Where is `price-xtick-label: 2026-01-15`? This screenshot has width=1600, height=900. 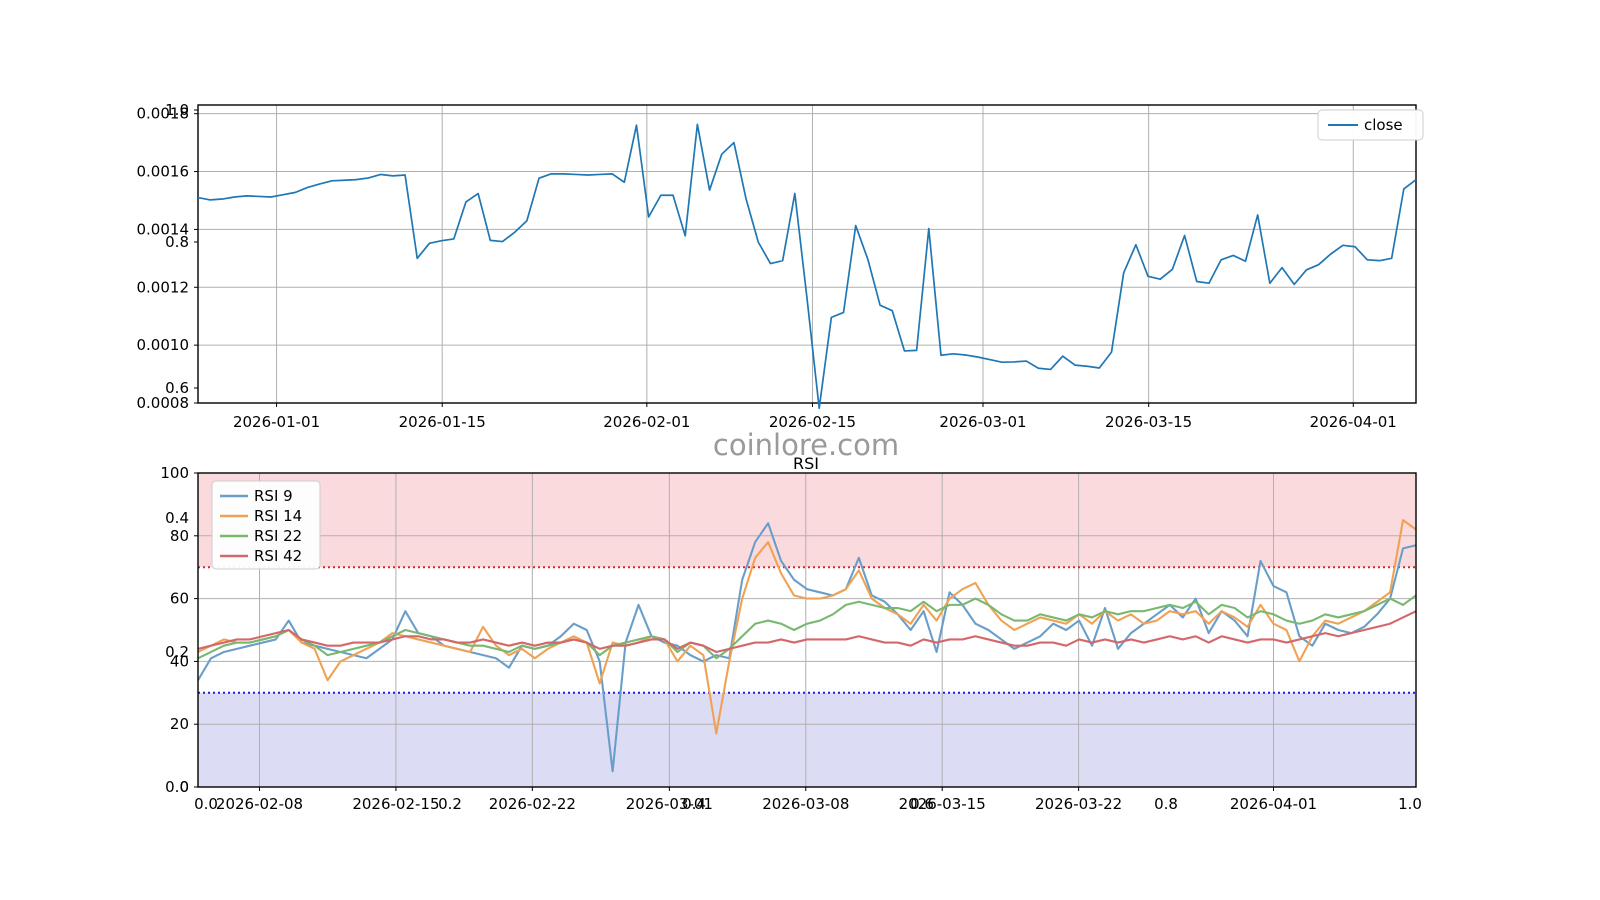 price-xtick-label: 2026-01-15 is located at coordinates (442, 422).